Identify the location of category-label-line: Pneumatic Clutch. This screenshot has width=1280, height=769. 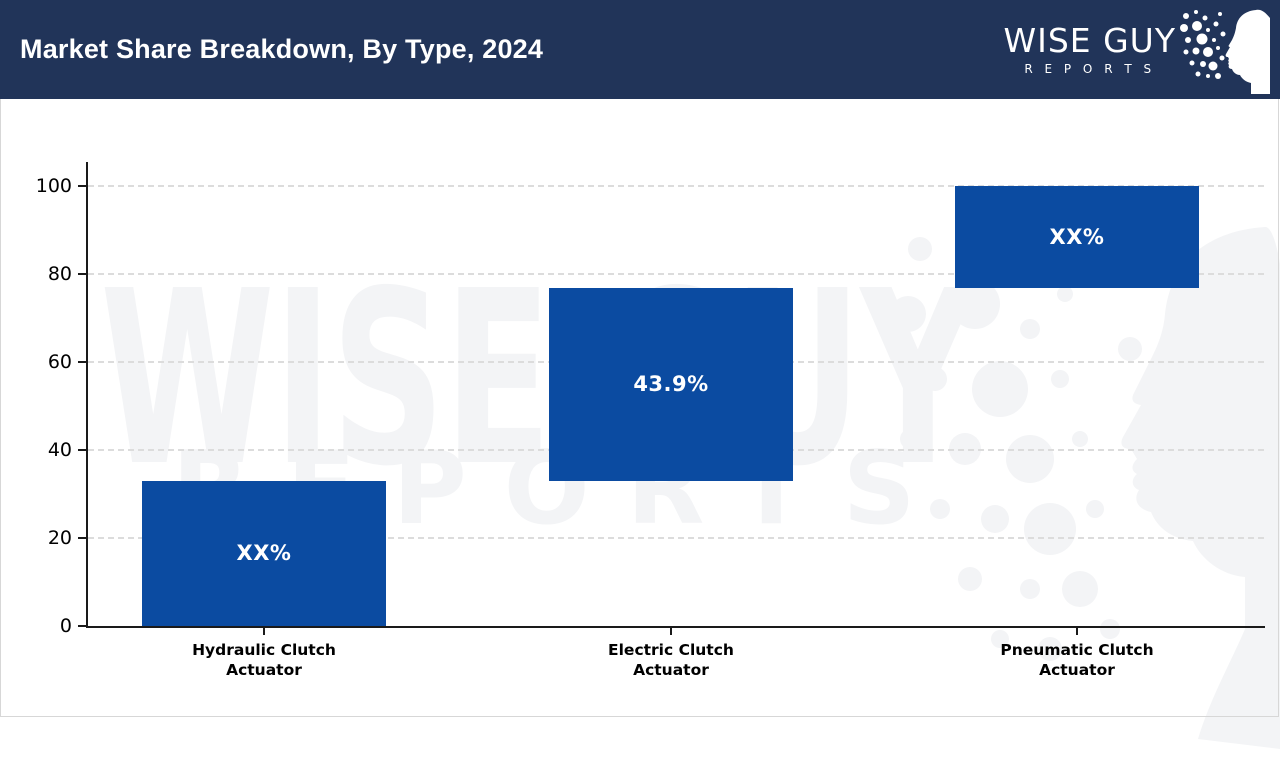
(1077, 650).